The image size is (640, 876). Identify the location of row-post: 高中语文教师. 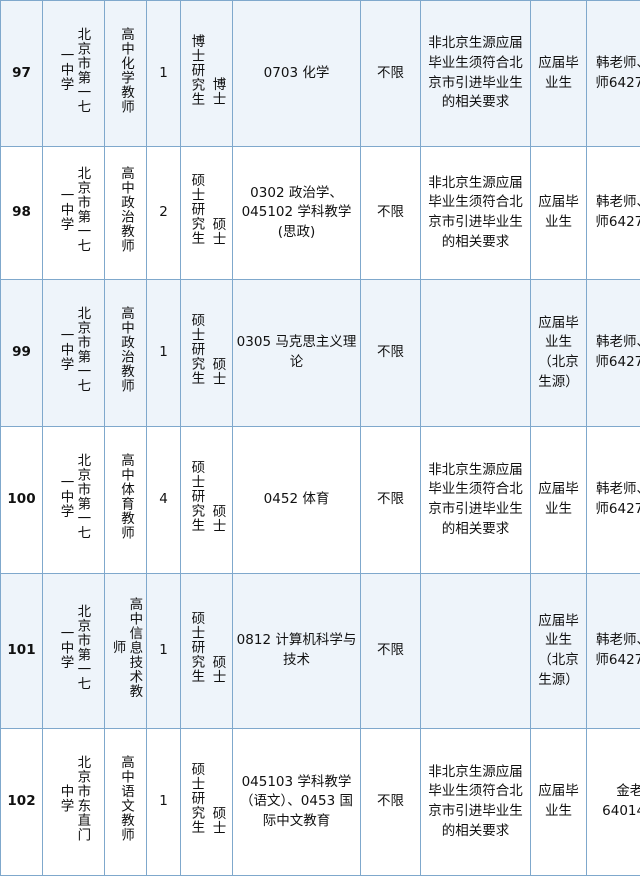
(125, 802).